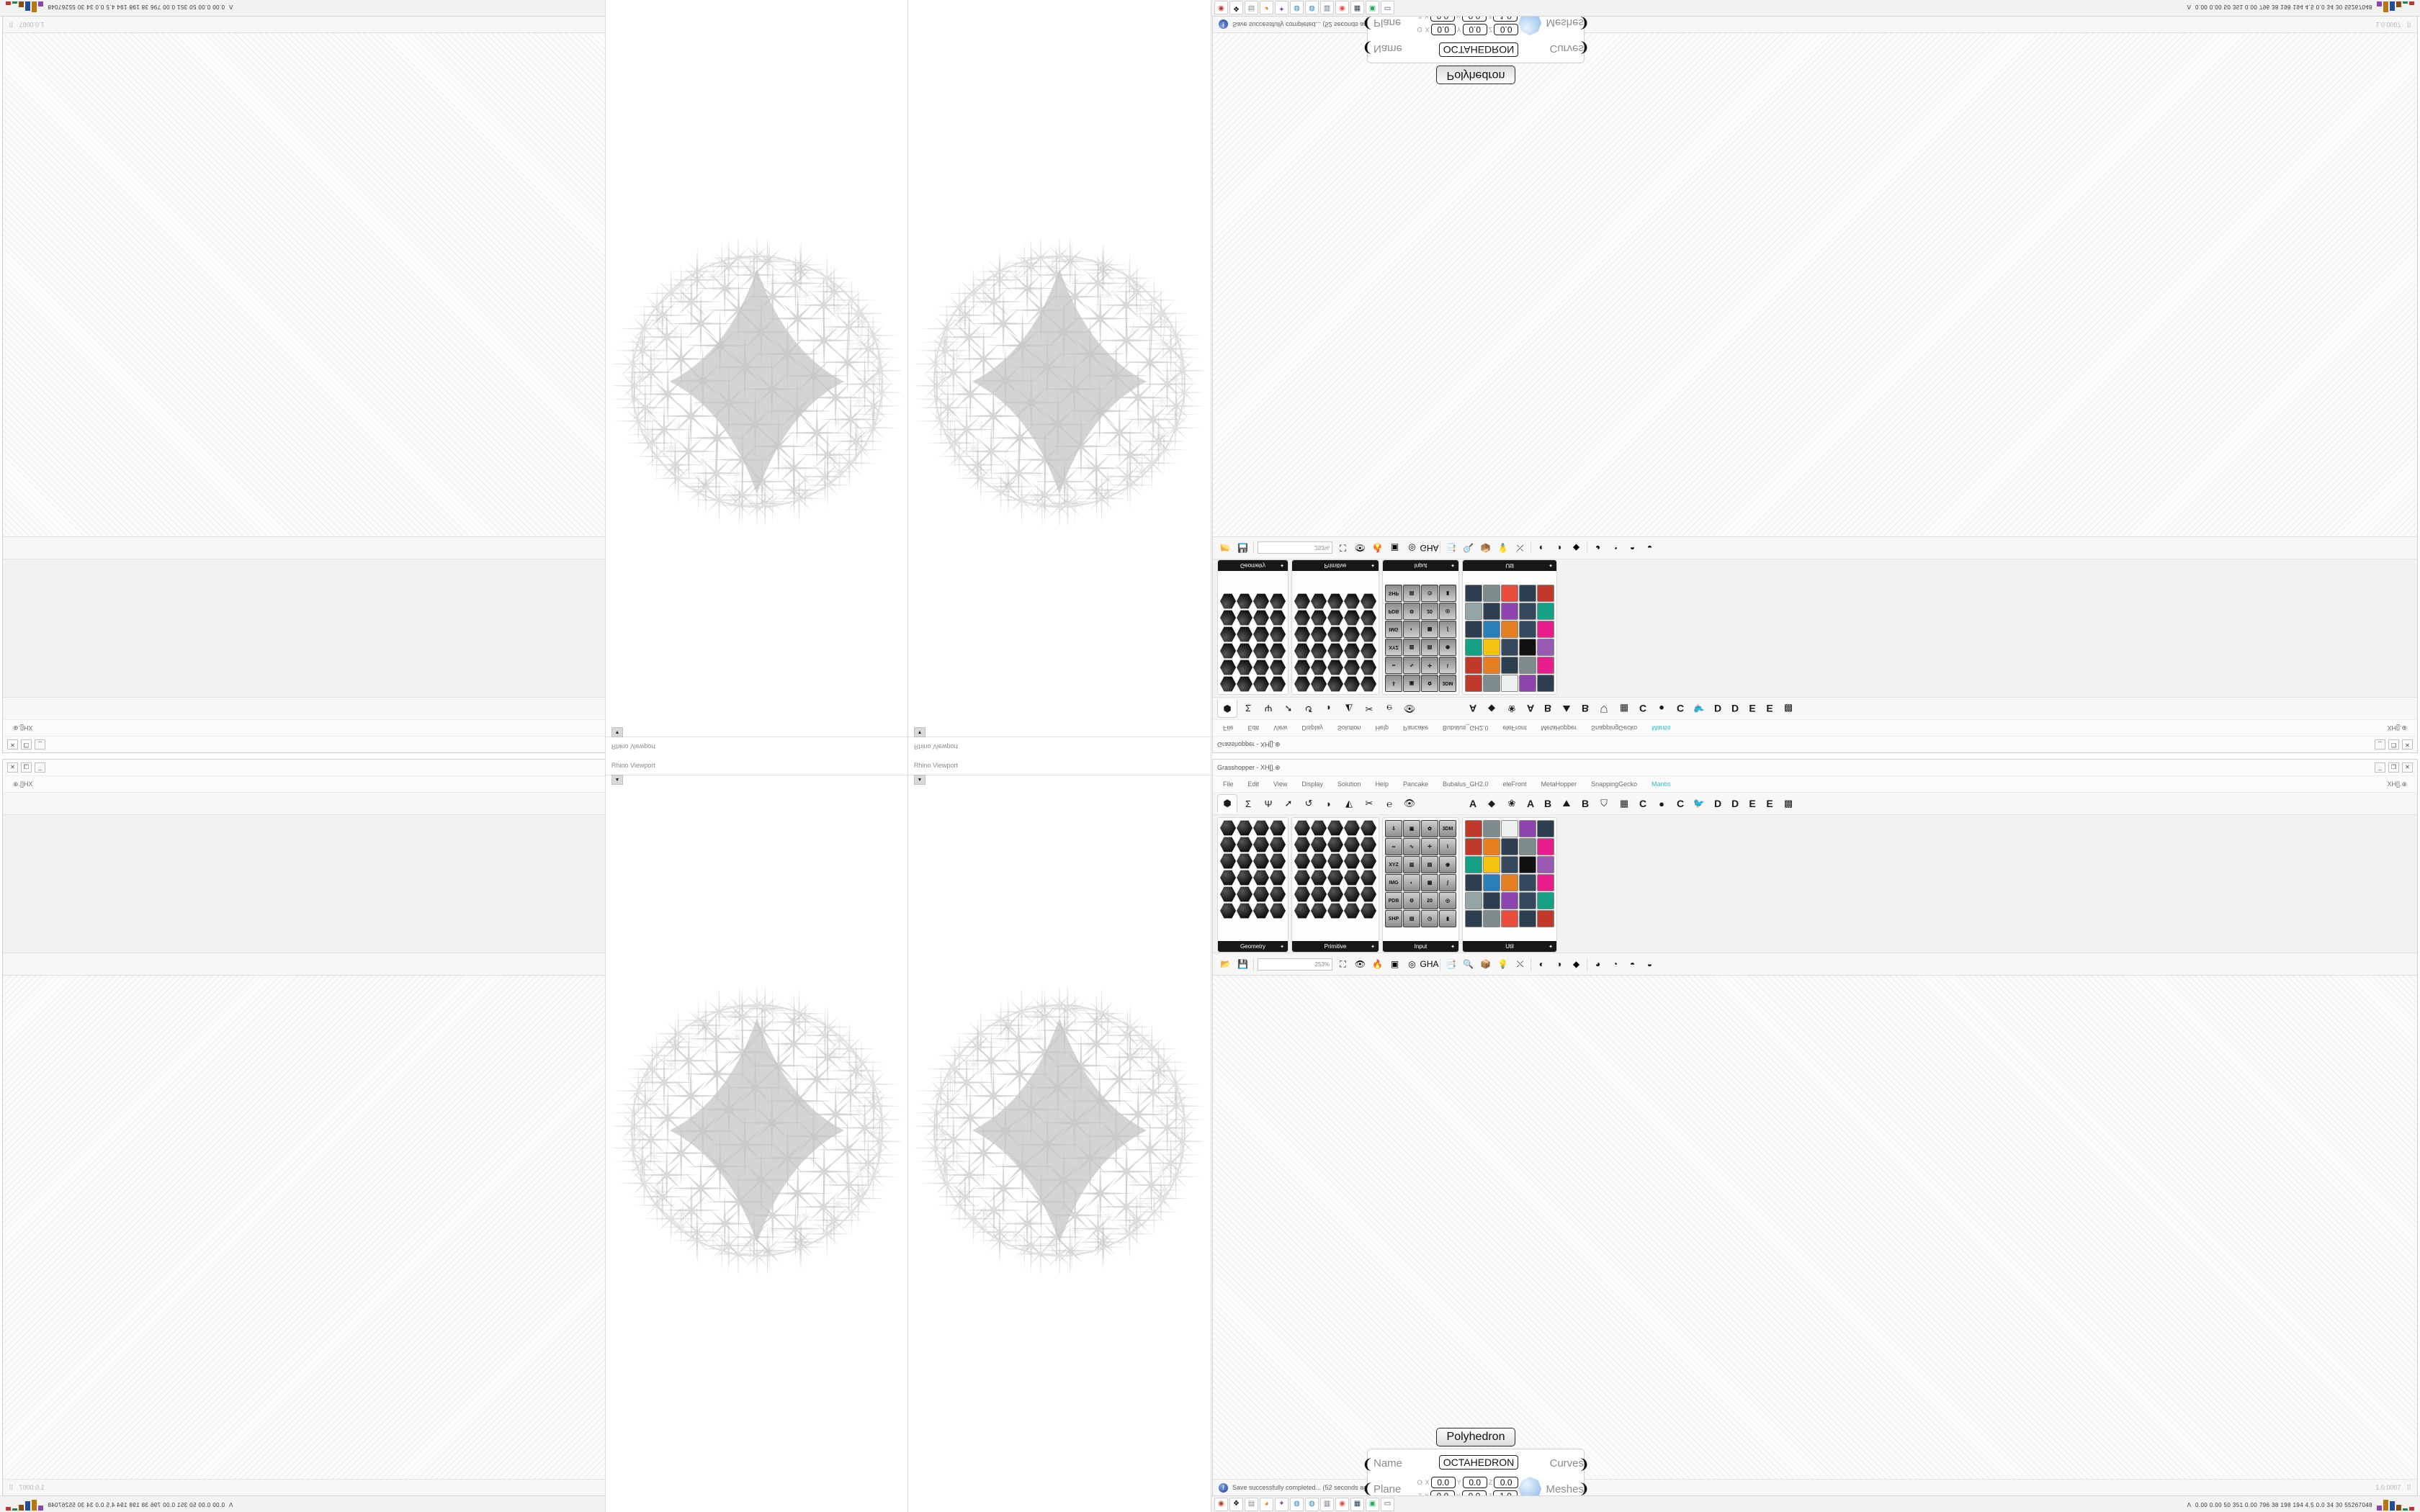 The image size is (2420, 1512). Describe the element at coordinates (1357, 1504) in the screenshot. I see `taskbar-floppy-icon: ▦` at that location.